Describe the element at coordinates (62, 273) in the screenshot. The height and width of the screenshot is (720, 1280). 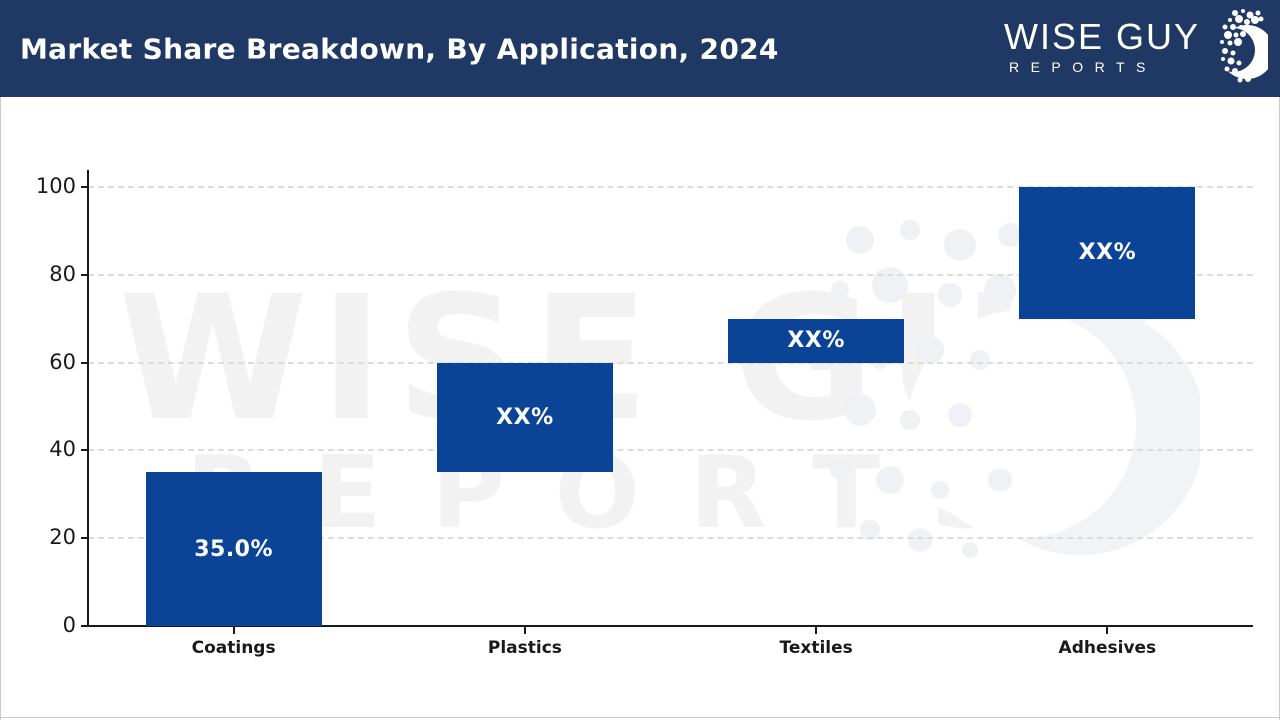
I see `y-tick-label-80: 80` at that location.